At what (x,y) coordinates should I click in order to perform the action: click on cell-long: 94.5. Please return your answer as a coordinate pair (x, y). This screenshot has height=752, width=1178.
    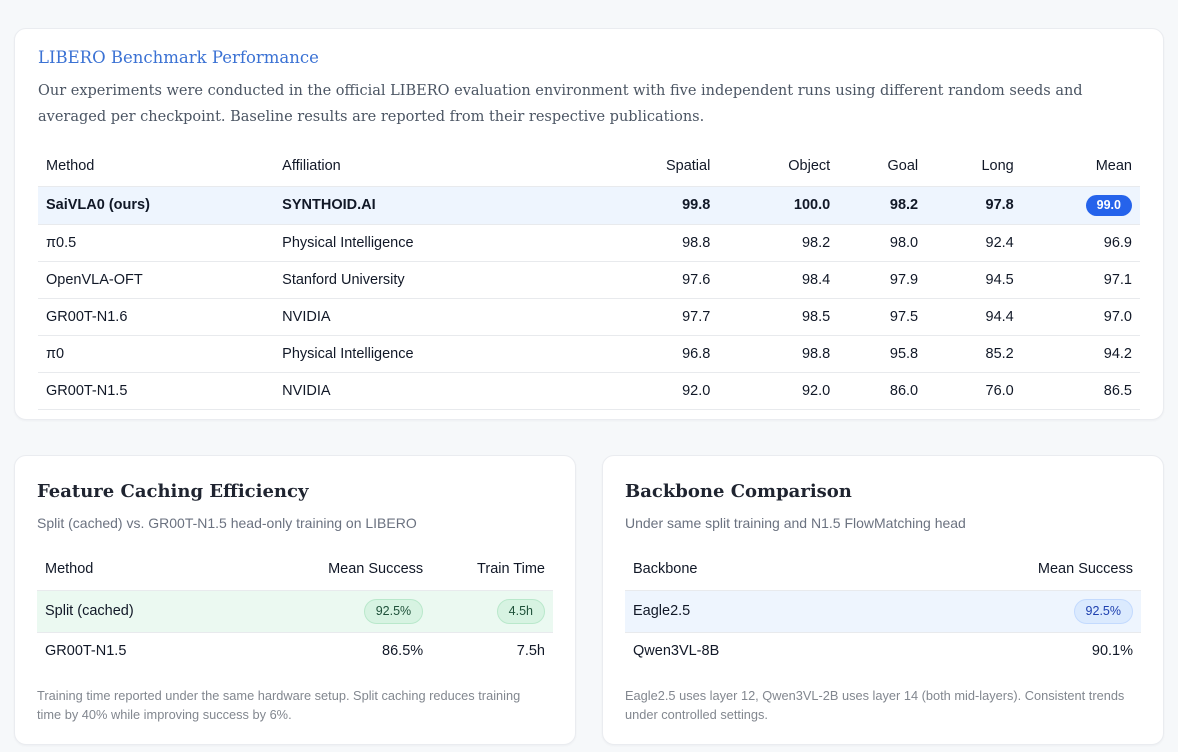
    Looking at the image, I should click on (999, 279).